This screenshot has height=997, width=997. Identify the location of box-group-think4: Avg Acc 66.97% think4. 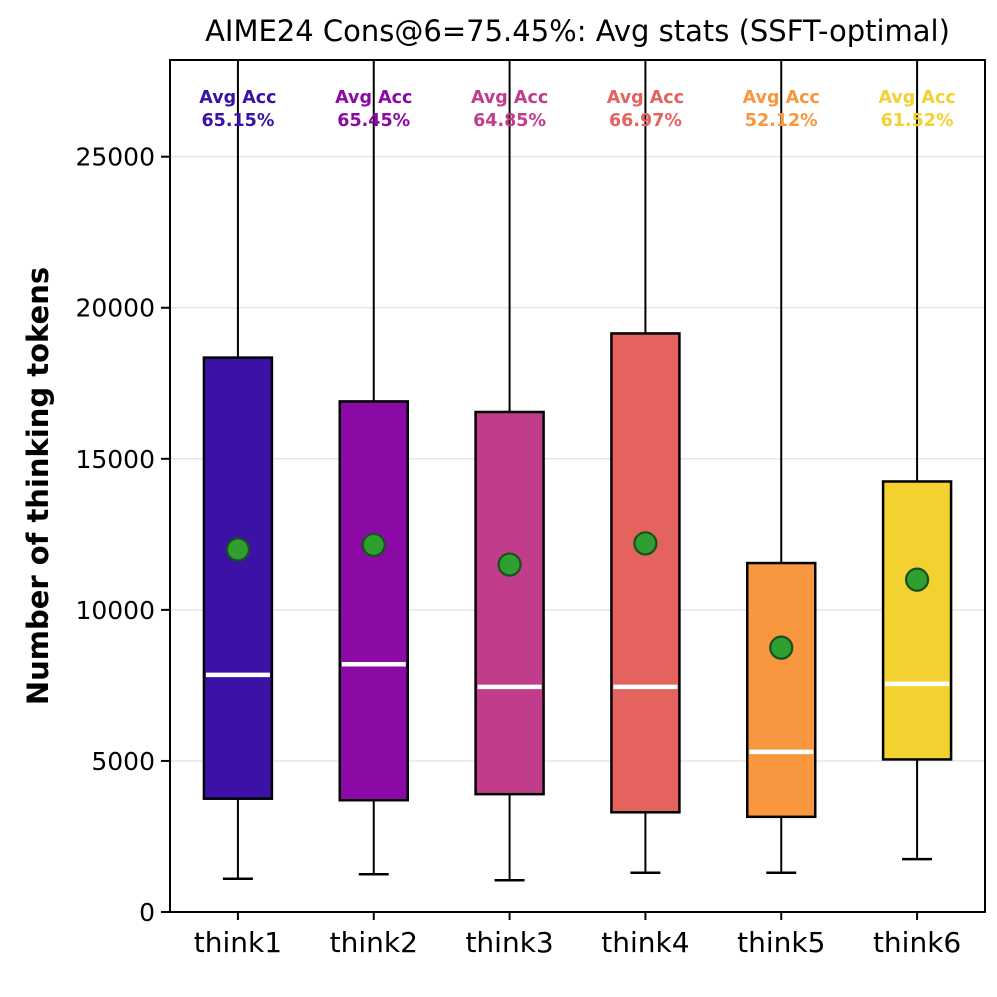
(645, 509).